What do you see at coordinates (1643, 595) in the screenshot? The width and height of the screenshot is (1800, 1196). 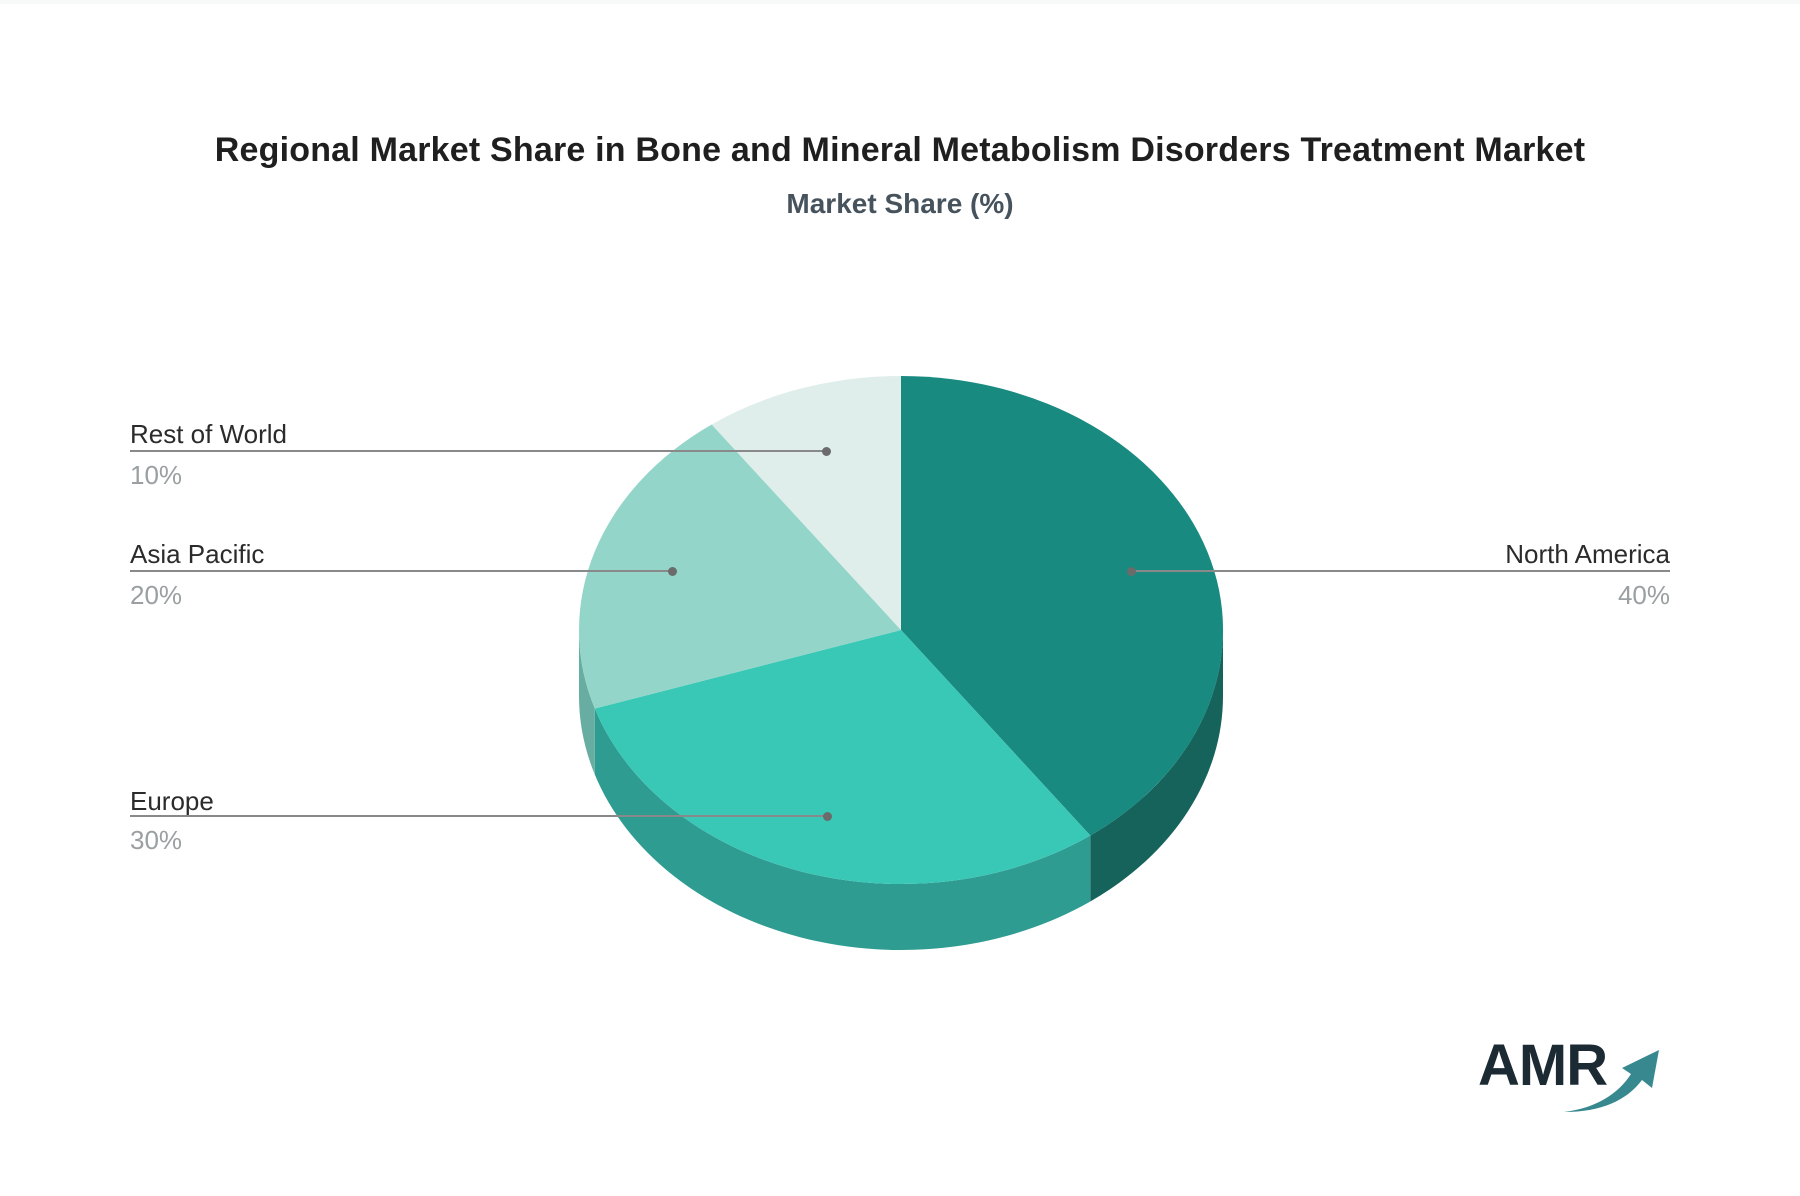 I see `callout-value-north-america: 40%` at bounding box center [1643, 595].